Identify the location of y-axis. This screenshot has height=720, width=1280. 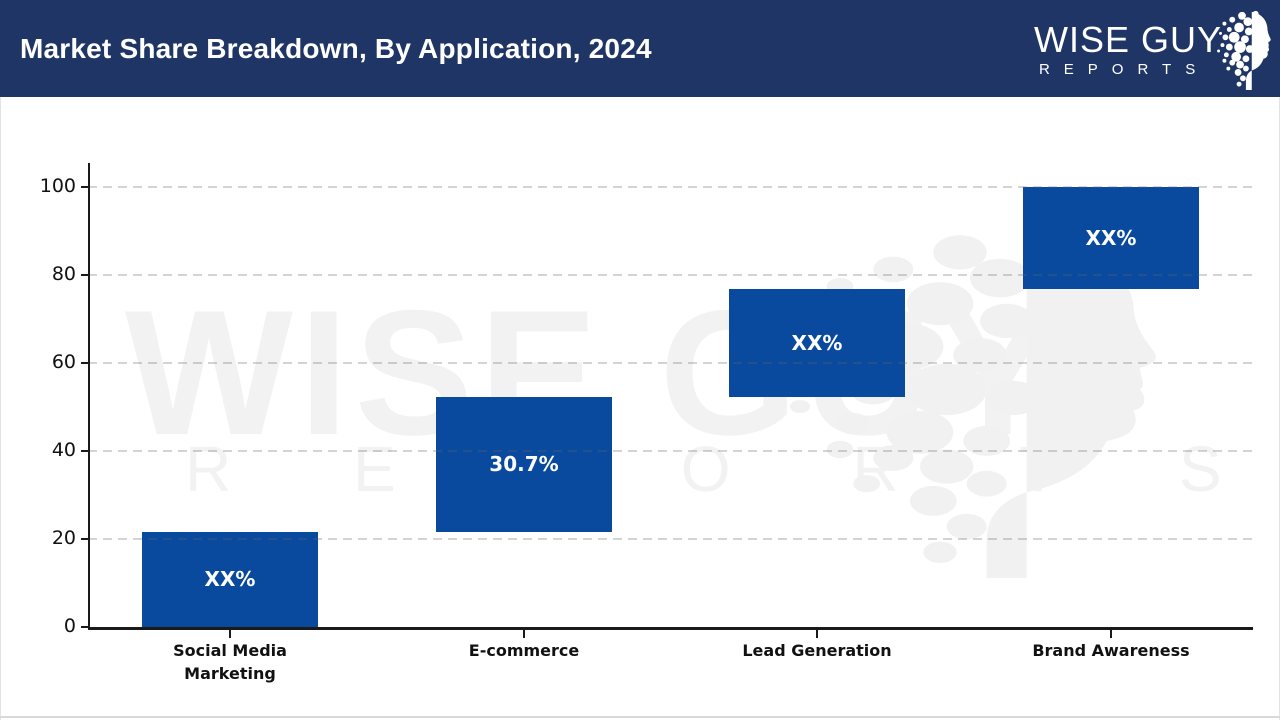
(89, 396).